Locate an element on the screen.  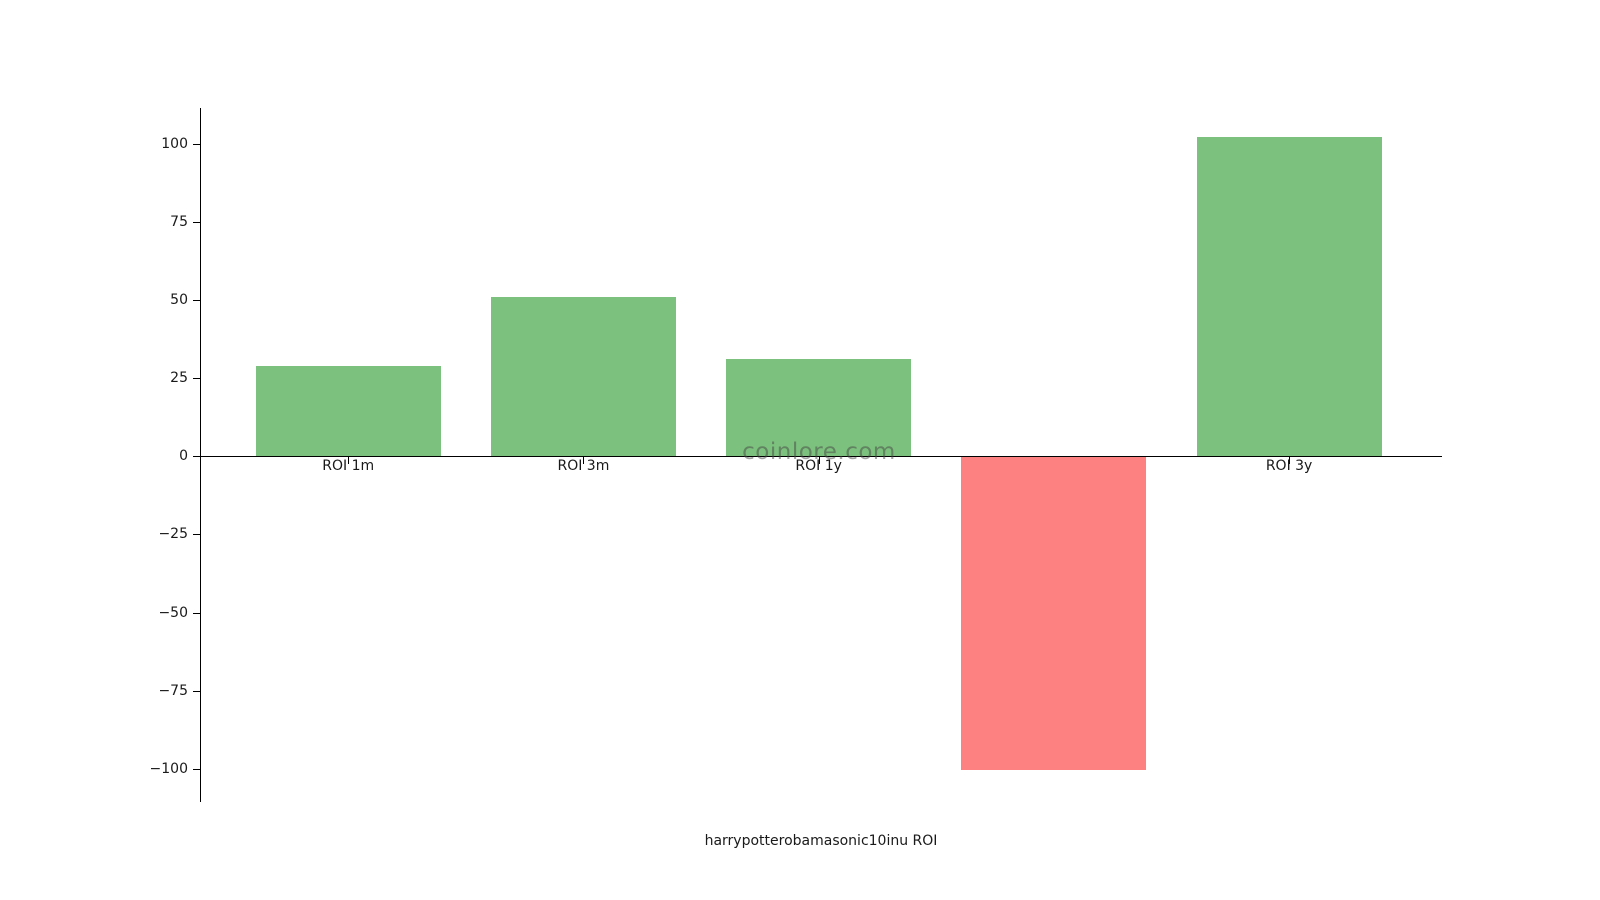
x-axis-line is located at coordinates (821, 457).